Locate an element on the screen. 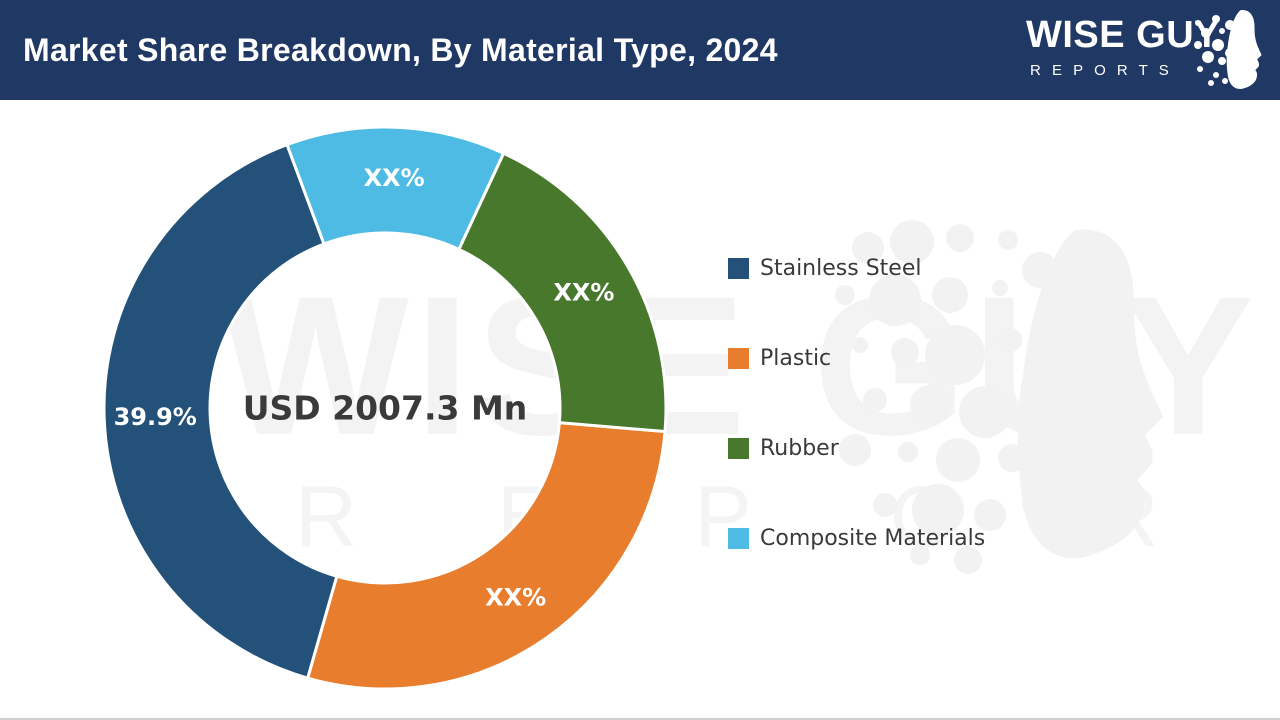  logo-face-icon is located at coordinates (1244, 49).